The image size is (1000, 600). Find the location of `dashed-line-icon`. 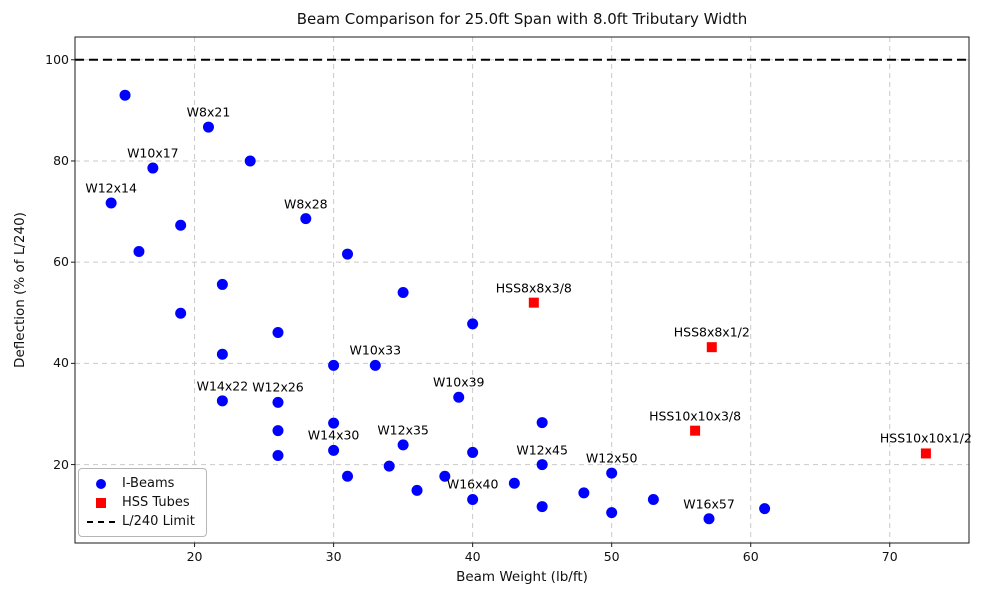

dashed-line-icon is located at coordinates (101, 521).